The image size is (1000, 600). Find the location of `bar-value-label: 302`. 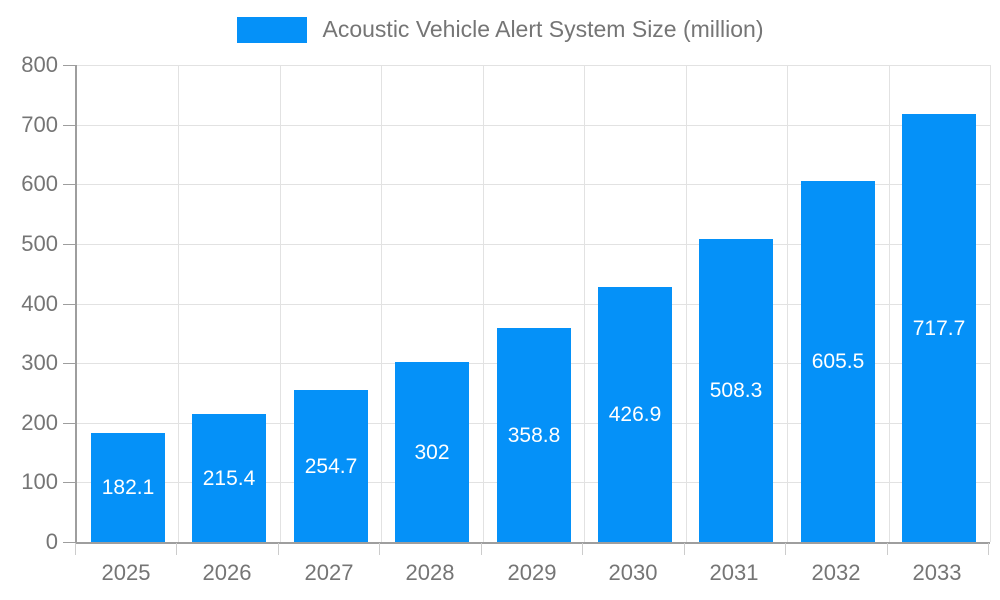

bar-value-label: 302 is located at coordinates (432, 452).